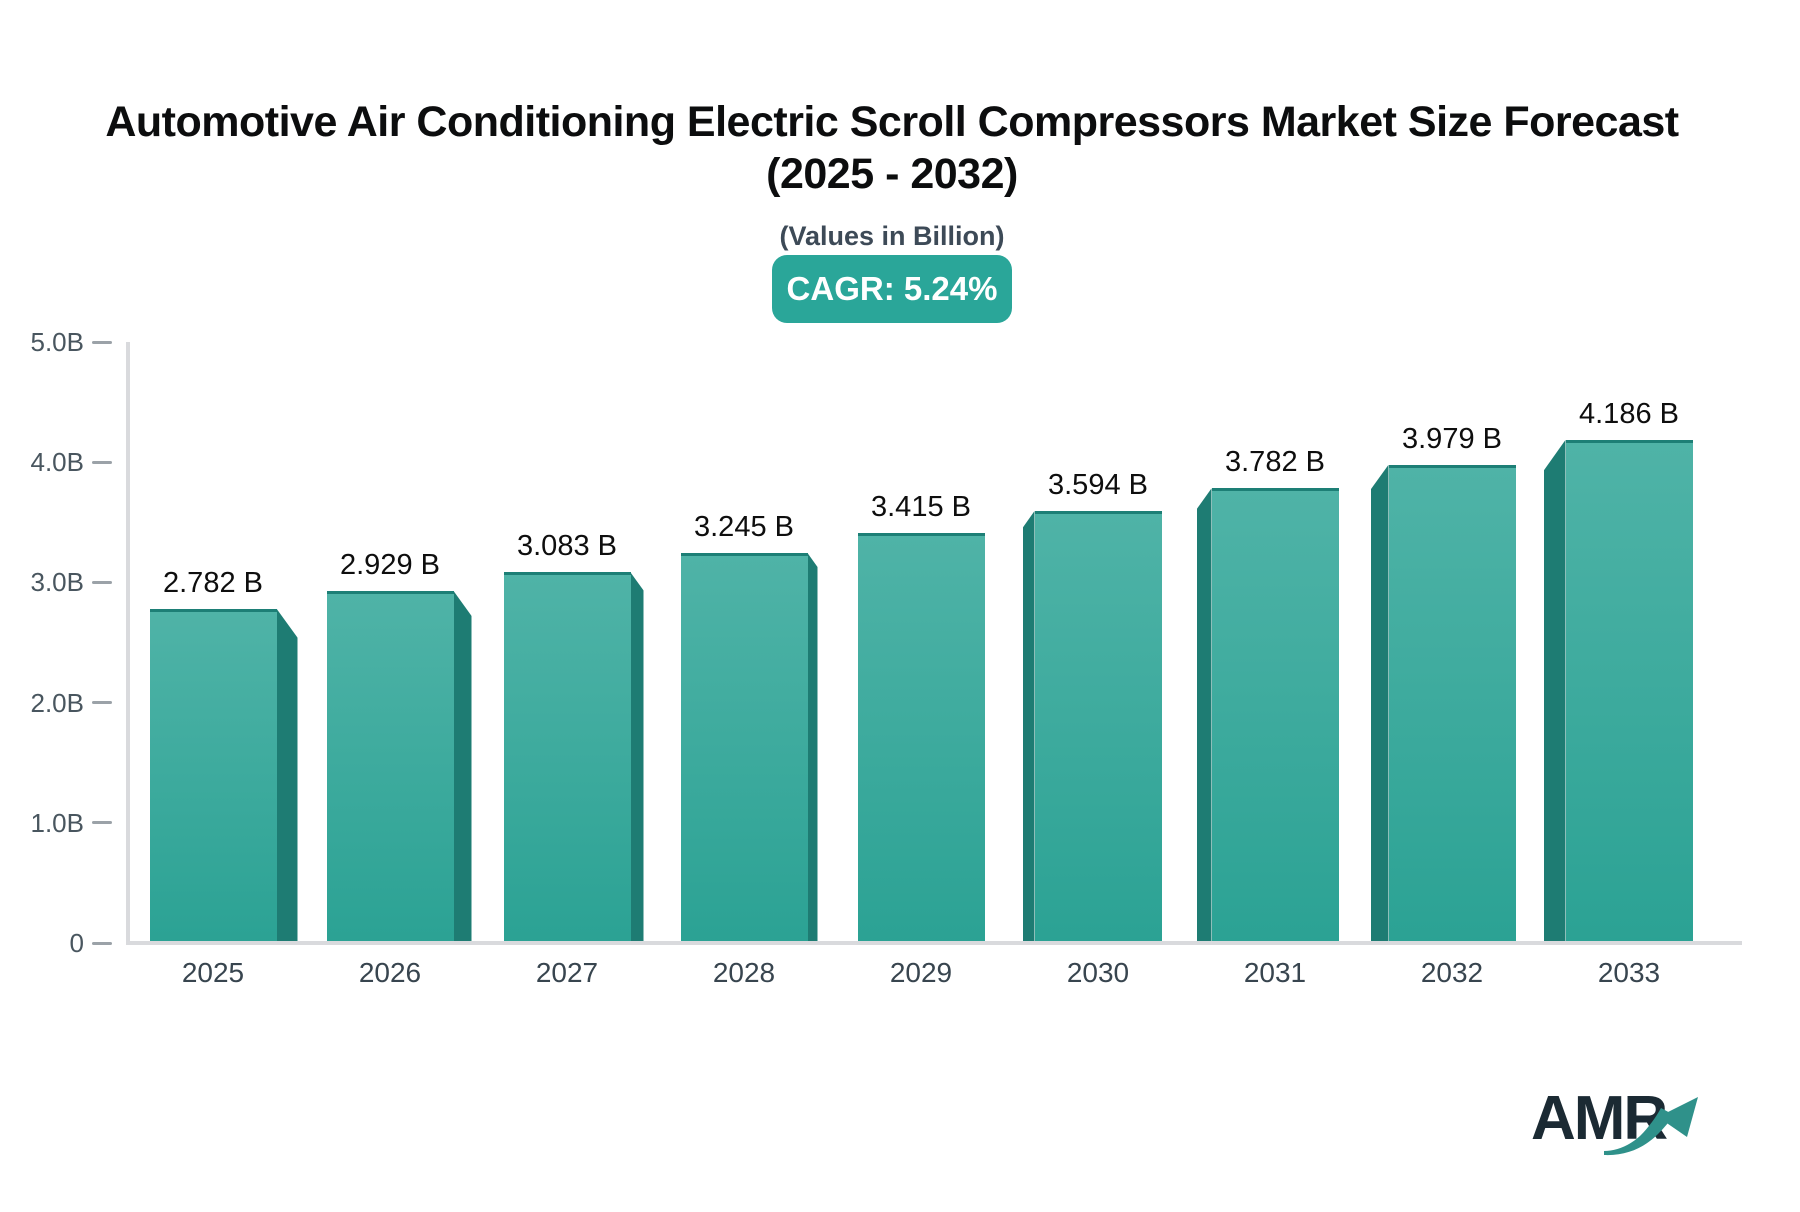  I want to click on growth-arrow-icon, so click(1651, 1126).